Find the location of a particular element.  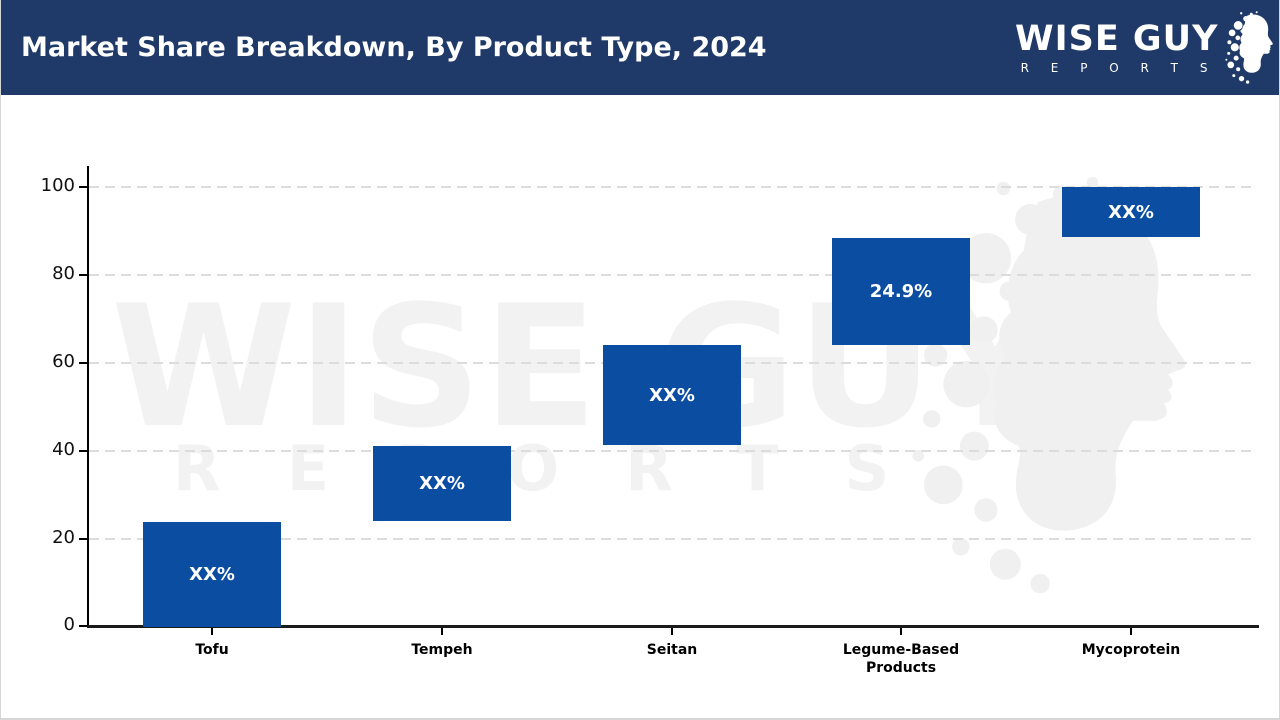

y-tick-label-100: 100 is located at coordinates (57, 185).